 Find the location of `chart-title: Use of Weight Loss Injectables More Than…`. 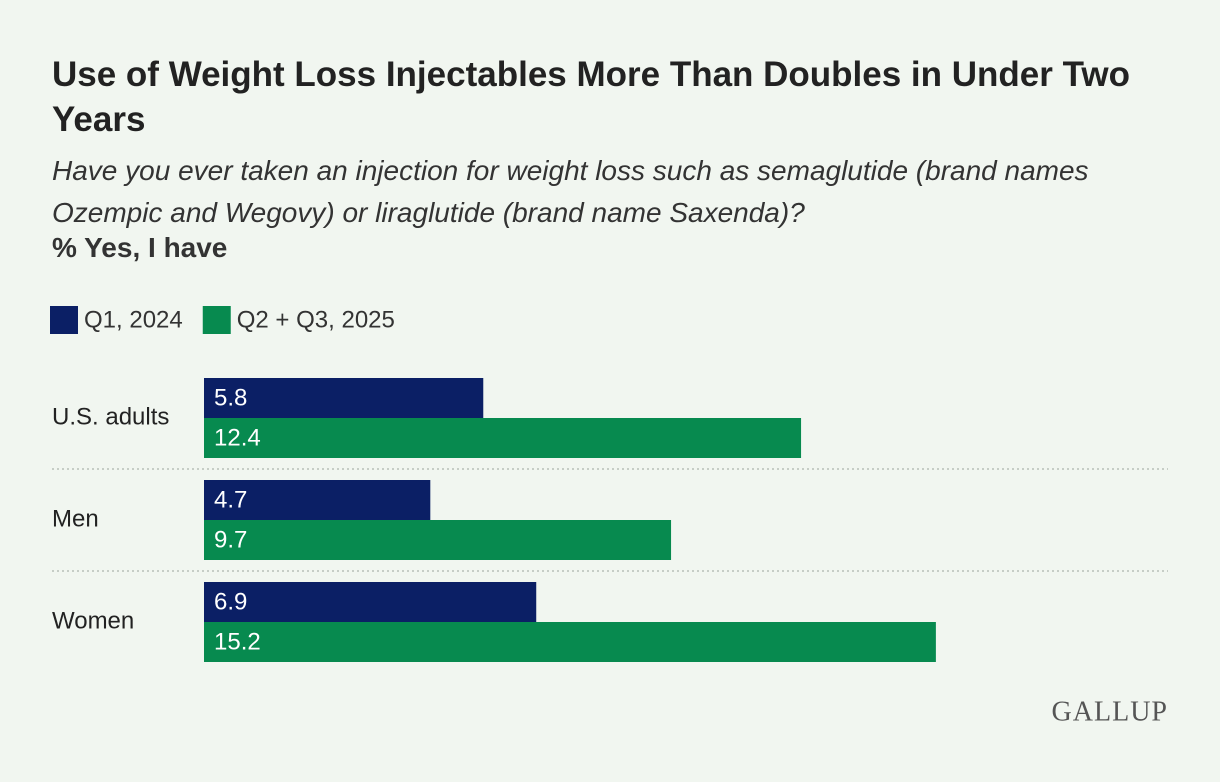

chart-title: Use of Weight Loss Injectables More Than… is located at coordinates (591, 97).